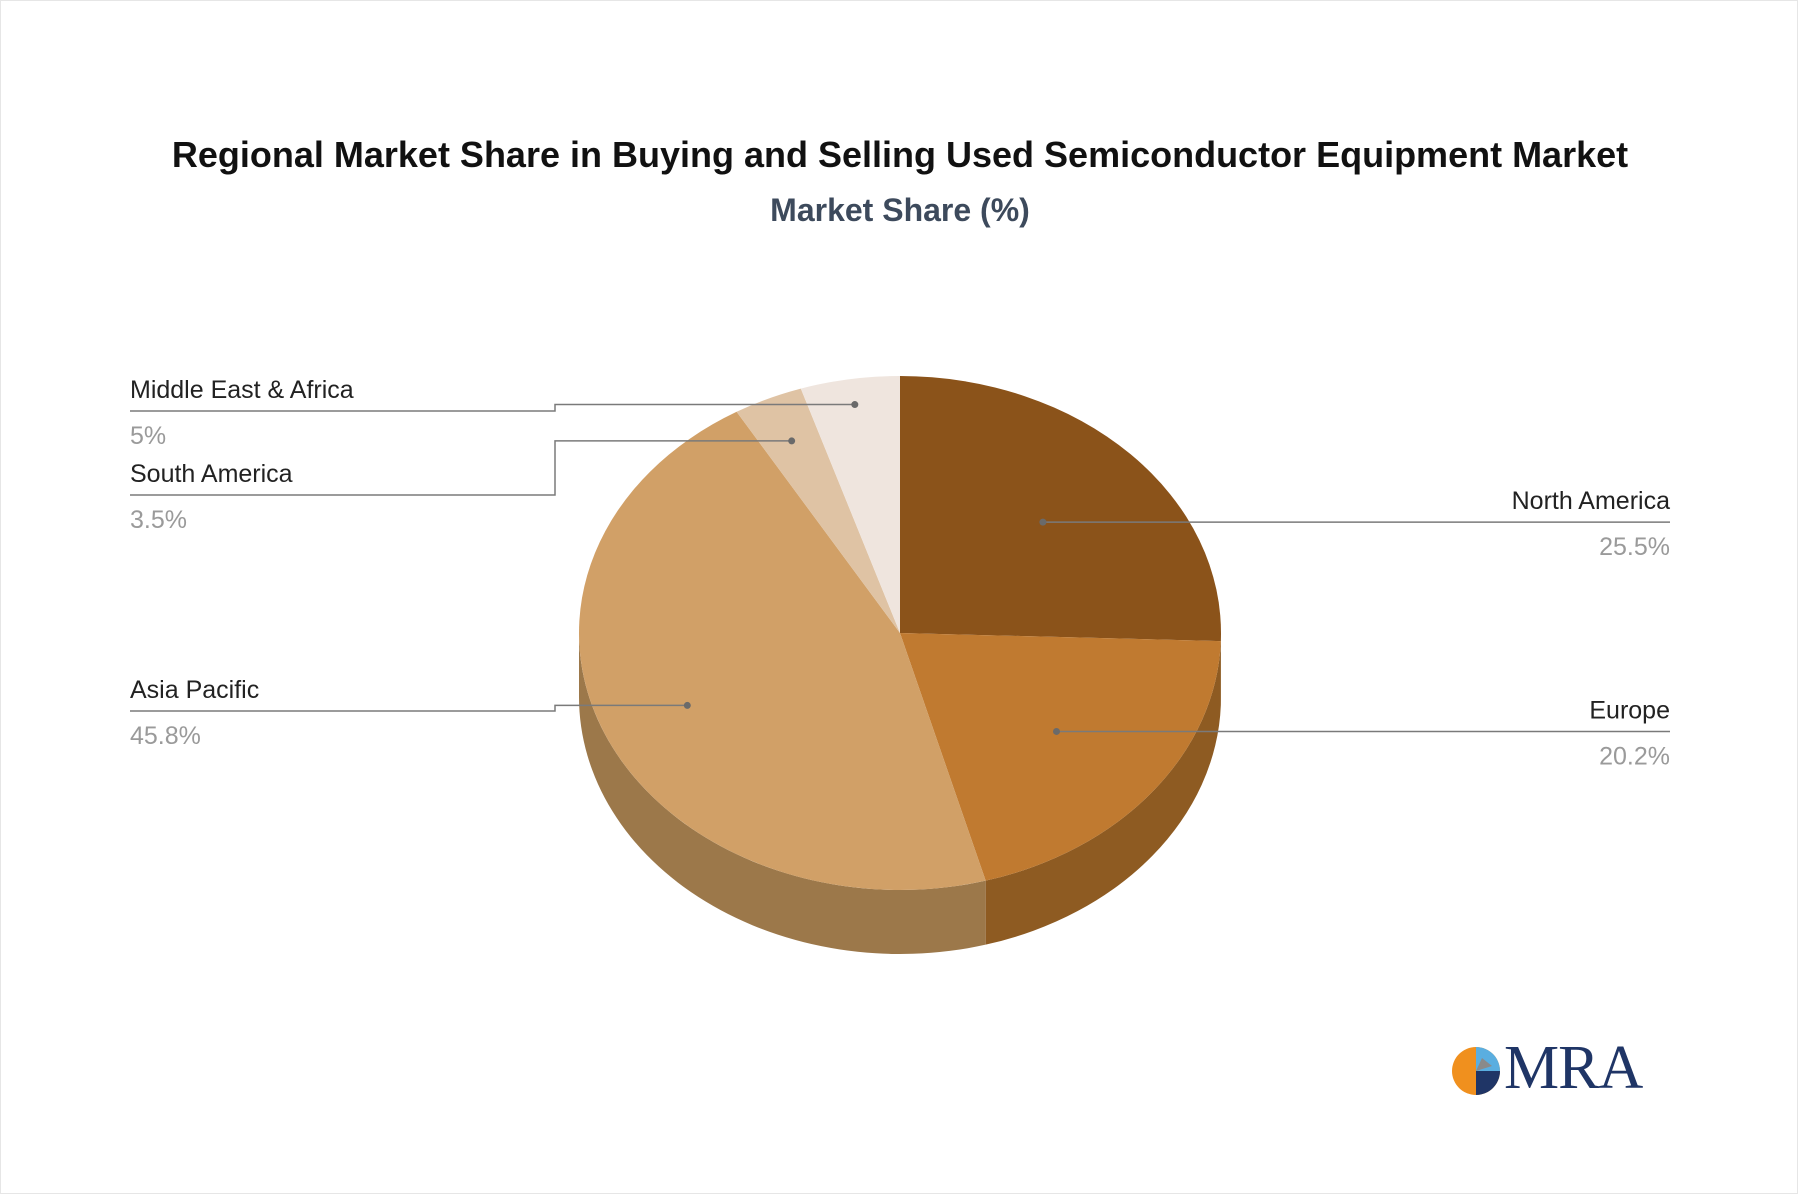 The image size is (1800, 1196). What do you see at coordinates (1629, 710) in the screenshot?
I see `slice-label-europe: Europe` at bounding box center [1629, 710].